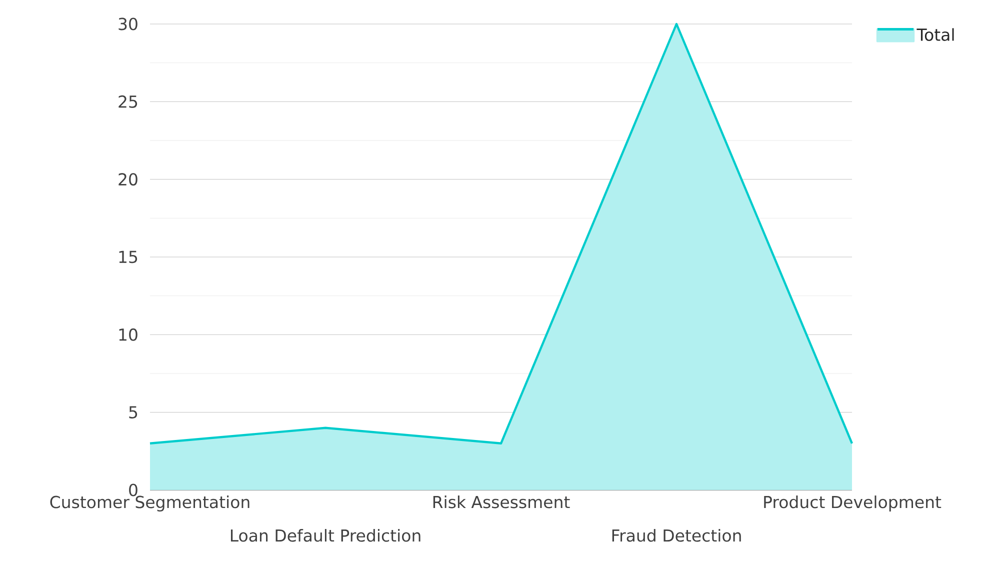 Image resolution: width=993 pixels, height=562 pixels. What do you see at coordinates (128, 257) in the screenshot?
I see `y-tick-label: 15` at bounding box center [128, 257].